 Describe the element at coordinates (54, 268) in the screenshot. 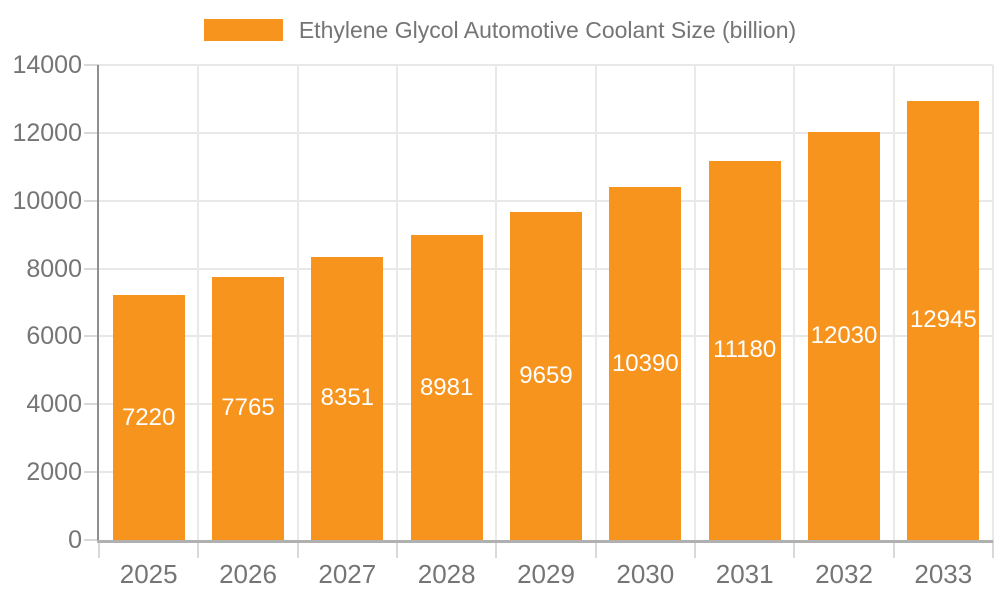

I see `y-axis-label: 8000` at that location.